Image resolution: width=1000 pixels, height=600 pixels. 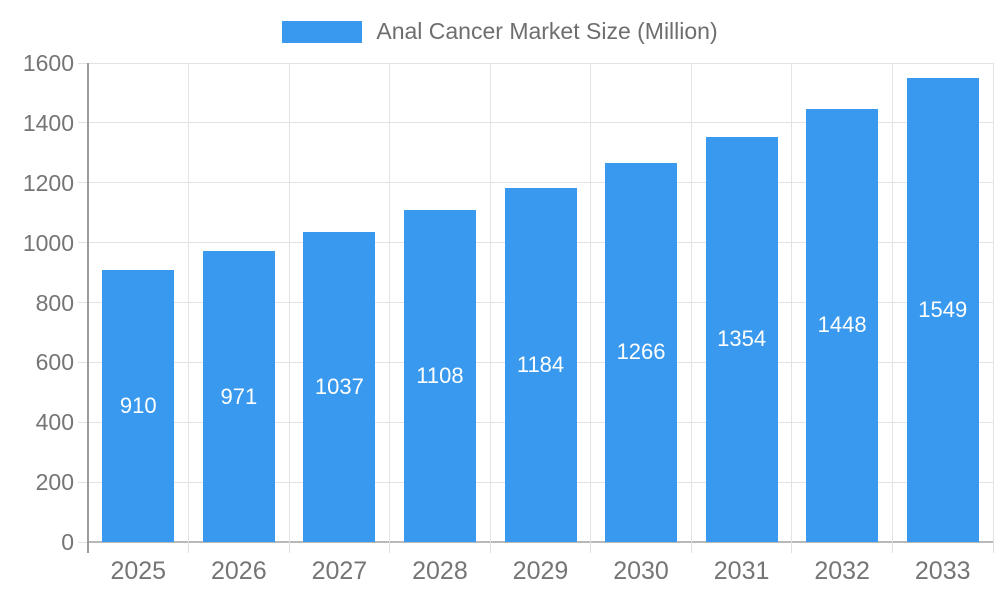 I want to click on legend: Anal Cancer Market Size (Million), so click(x=500, y=31).